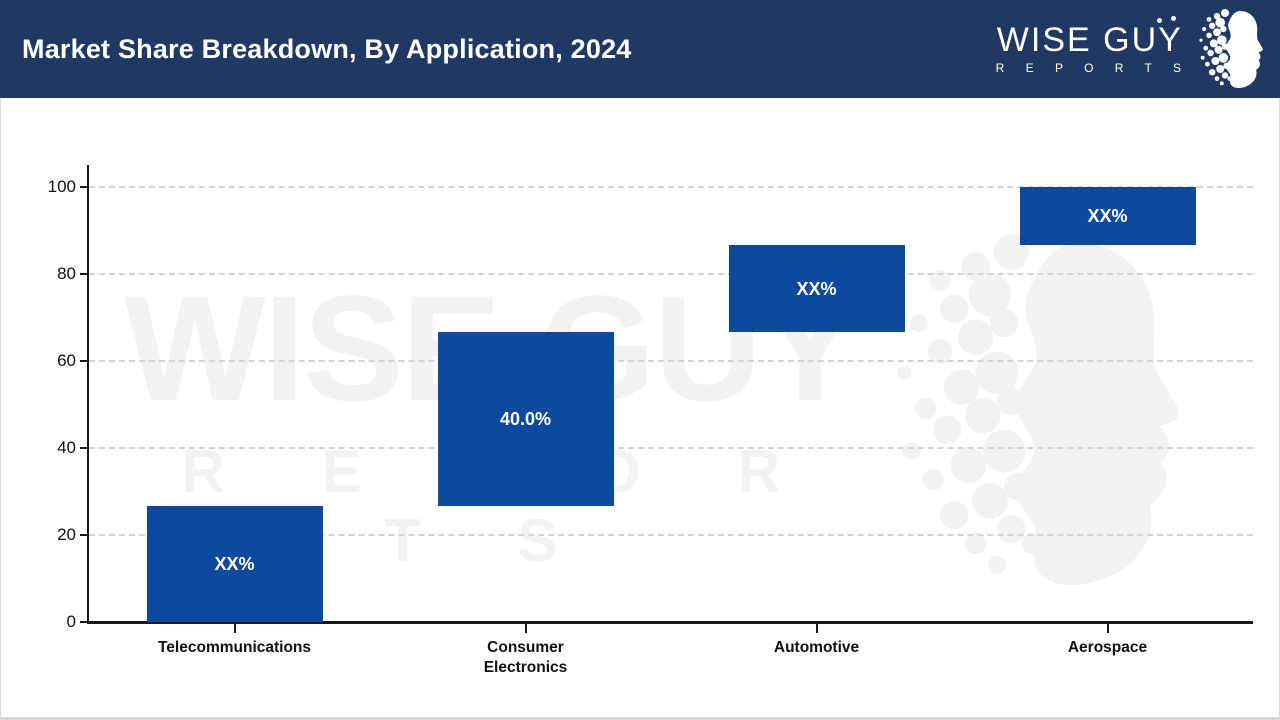  Describe the element at coordinates (61, 186) in the screenshot. I see `y-axis-tick-label-100: 100` at that location.